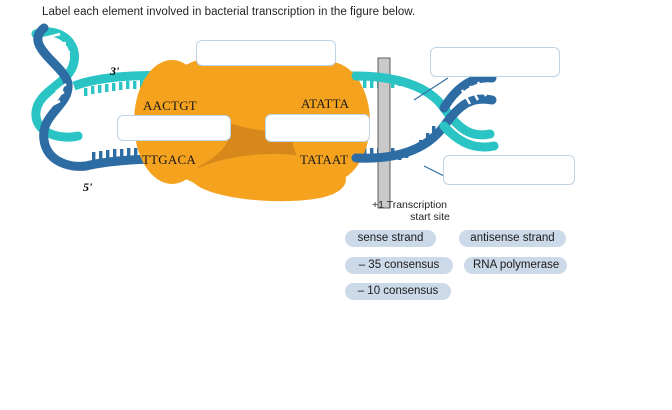 This screenshot has height=410, width=672. Describe the element at coordinates (115, 71) in the screenshot. I see `three-prime-label: 3'` at that location.